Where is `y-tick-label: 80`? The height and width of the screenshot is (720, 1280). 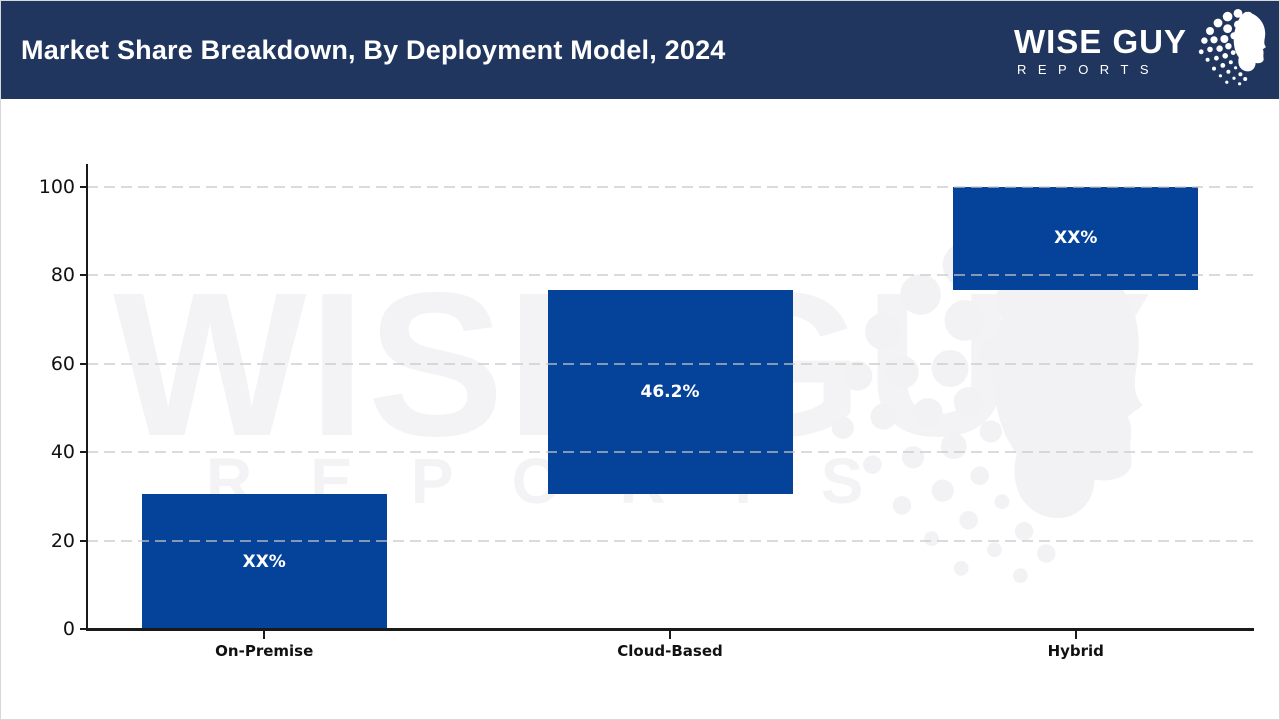
y-tick-label: 80 is located at coordinates (62, 275).